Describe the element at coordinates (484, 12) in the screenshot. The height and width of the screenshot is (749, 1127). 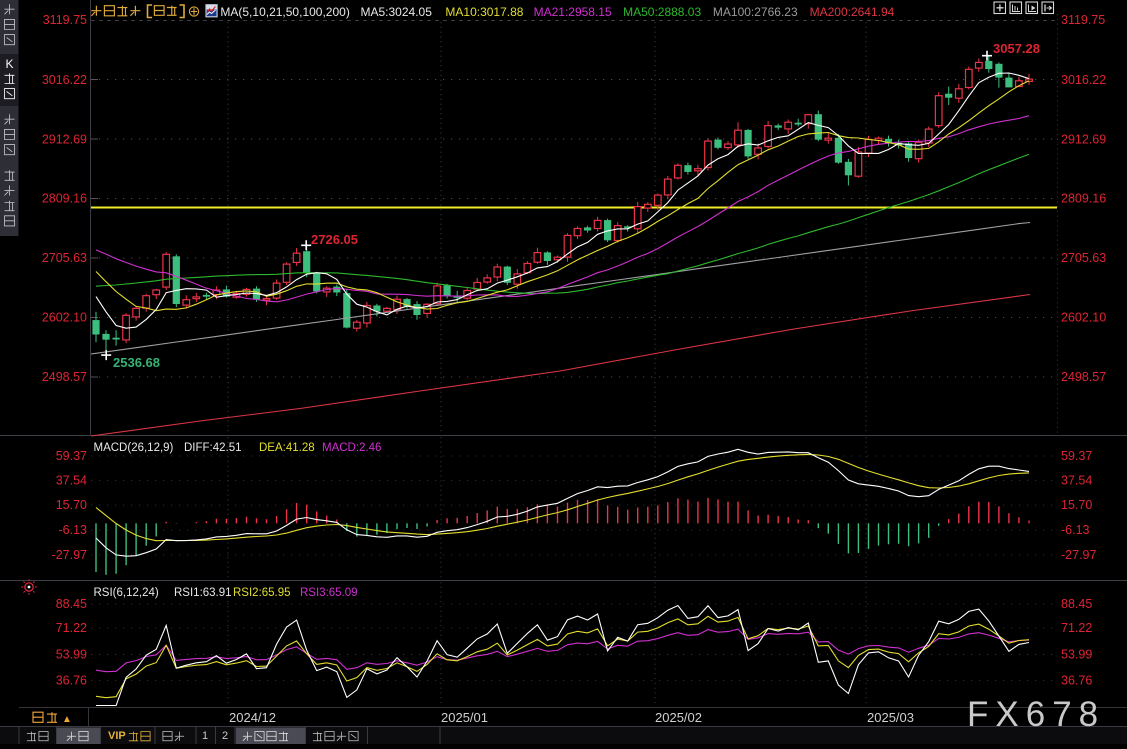
I see `svg-text: MA10:3017.88` at that location.